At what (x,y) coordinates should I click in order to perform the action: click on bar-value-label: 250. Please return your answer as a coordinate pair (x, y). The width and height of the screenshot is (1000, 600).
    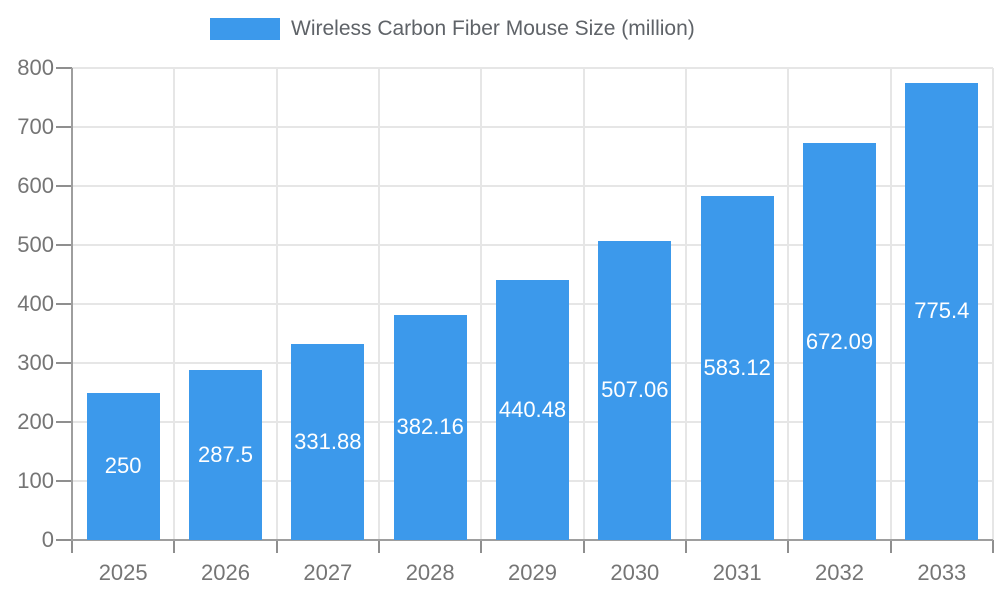
    Looking at the image, I should click on (123, 466).